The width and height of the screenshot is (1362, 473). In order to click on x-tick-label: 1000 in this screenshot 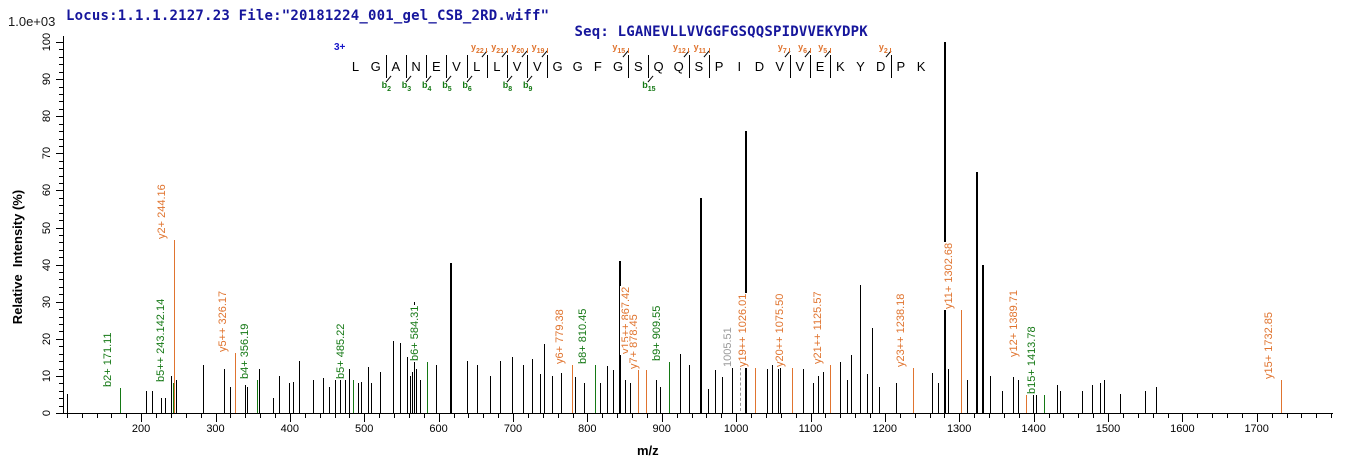, I will do `click(736, 429)`.